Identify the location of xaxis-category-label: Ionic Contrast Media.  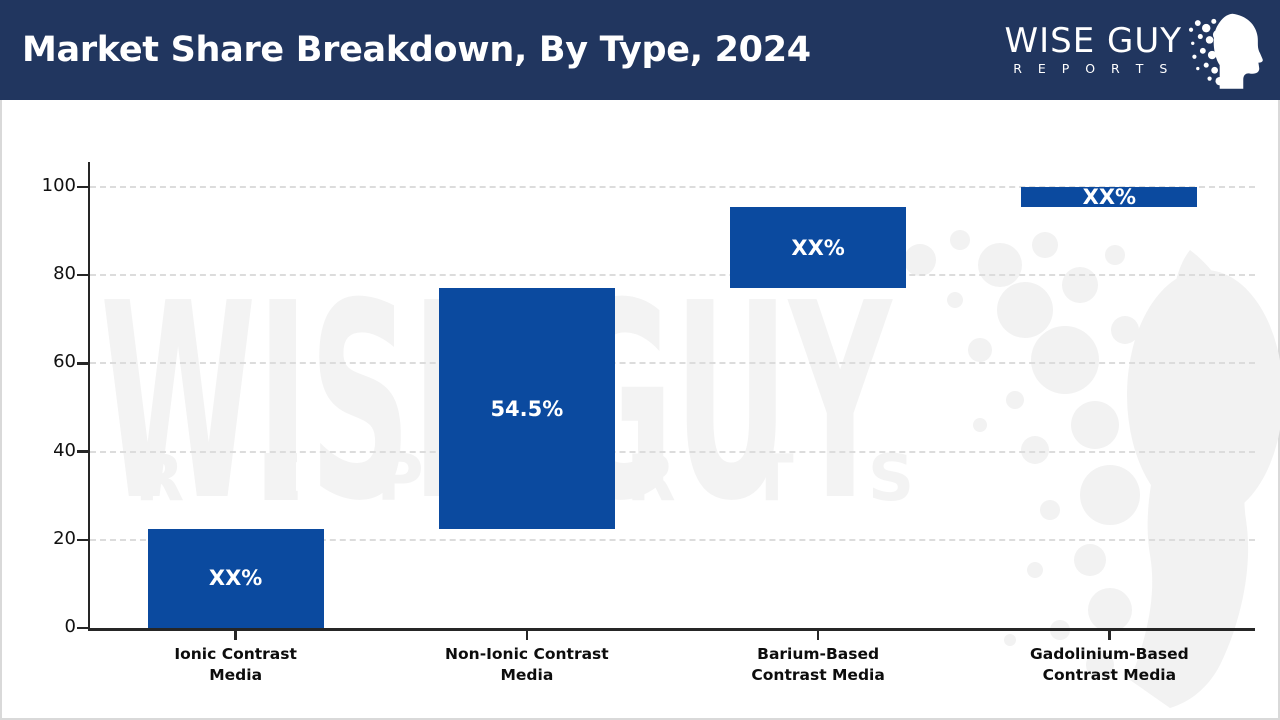
(235, 665).